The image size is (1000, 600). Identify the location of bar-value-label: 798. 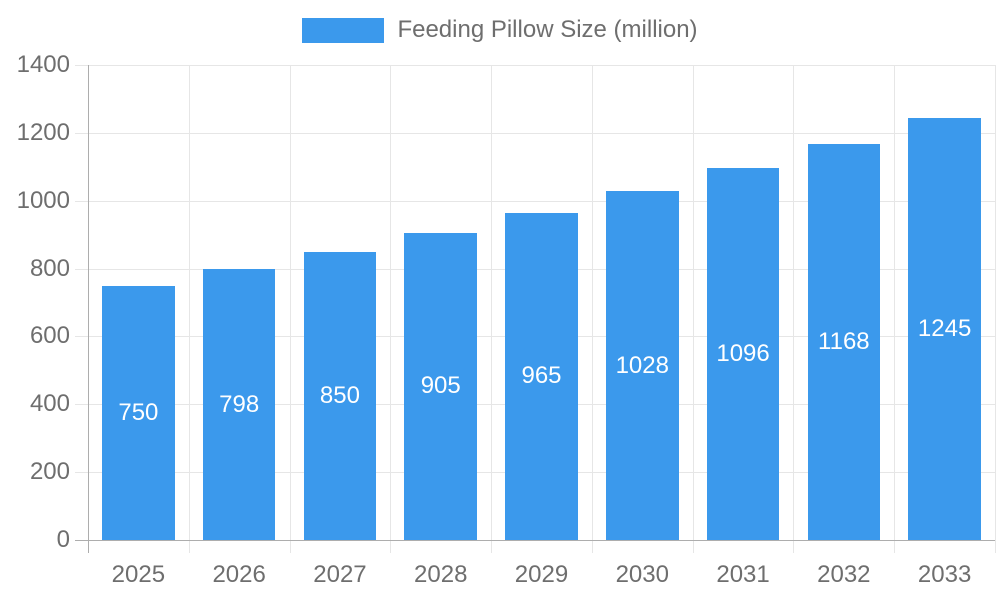
(239, 404).